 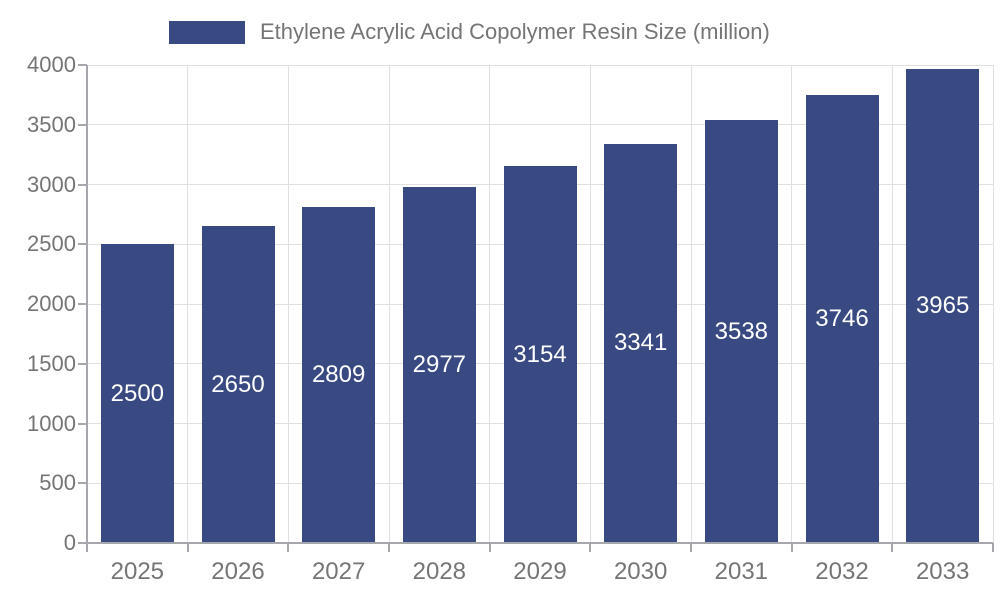 I want to click on y-axis-tick-label: 500, so click(x=57, y=483).